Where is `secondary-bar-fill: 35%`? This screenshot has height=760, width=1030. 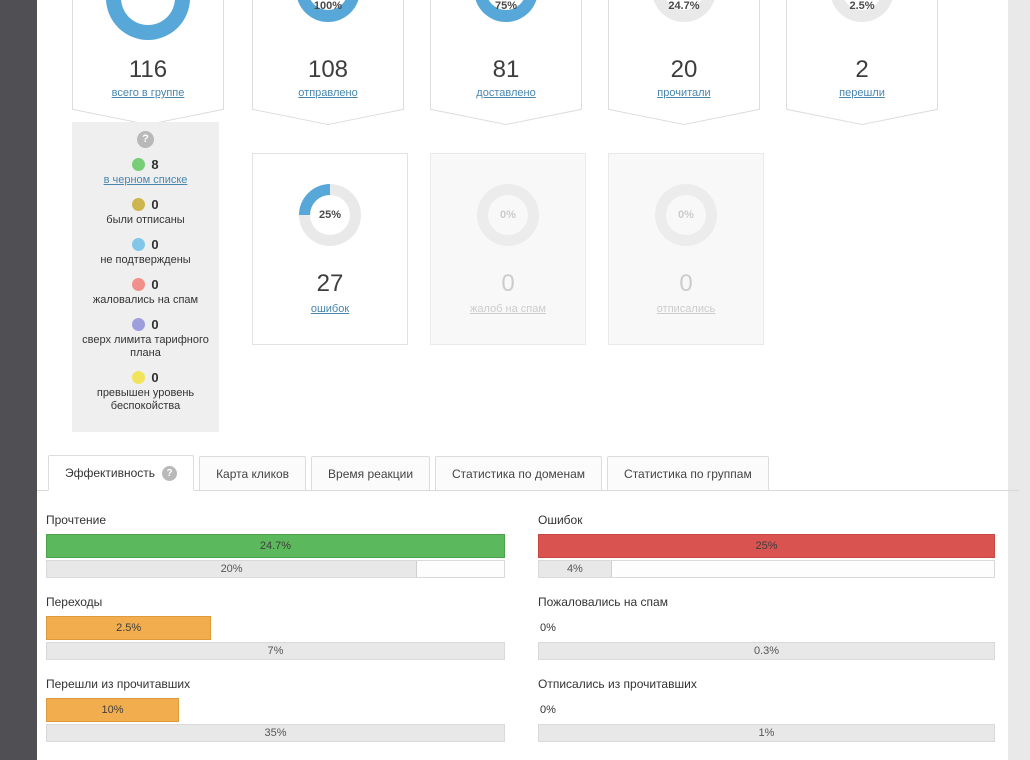 secondary-bar-fill: 35% is located at coordinates (275, 733).